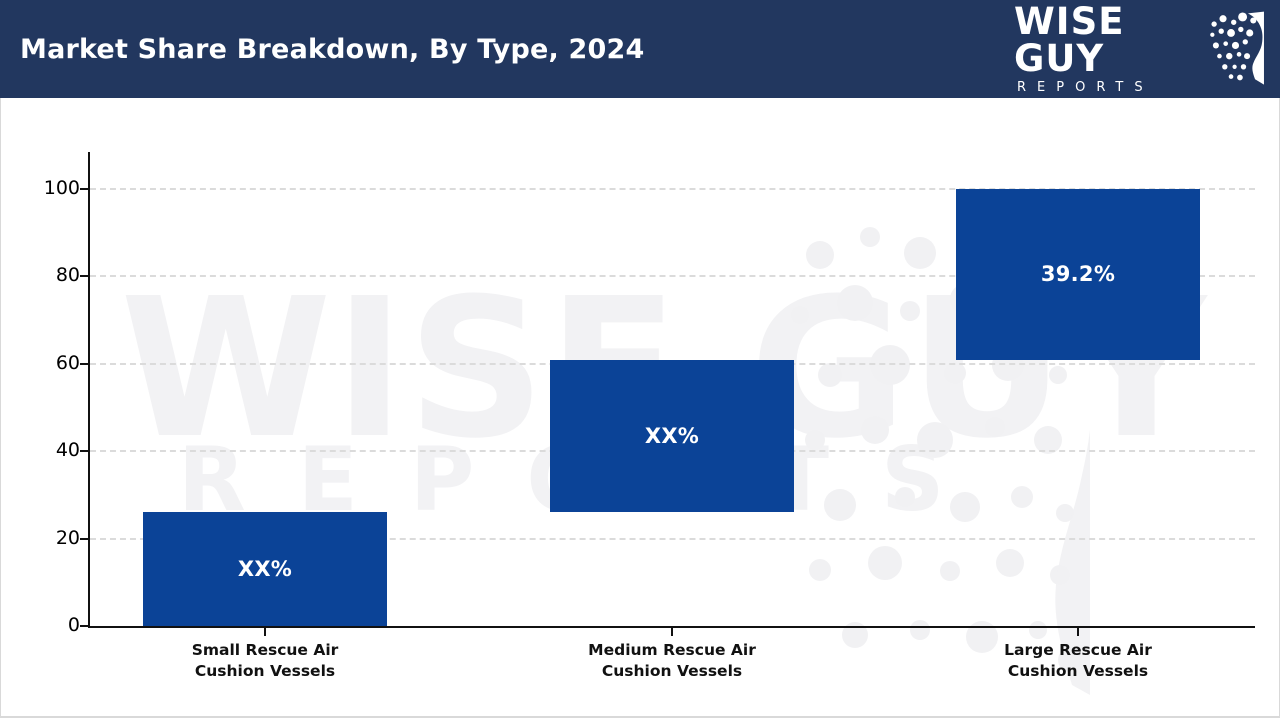  I want to click on bar-value-label-1: XX%, so click(672, 436).